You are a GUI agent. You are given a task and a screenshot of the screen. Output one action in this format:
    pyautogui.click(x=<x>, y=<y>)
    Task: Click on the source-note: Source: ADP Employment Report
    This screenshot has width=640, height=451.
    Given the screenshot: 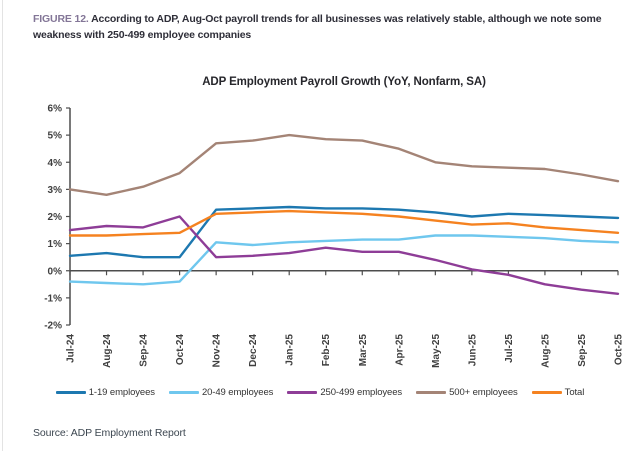 What is the action you would take?
    pyautogui.click(x=109, y=433)
    